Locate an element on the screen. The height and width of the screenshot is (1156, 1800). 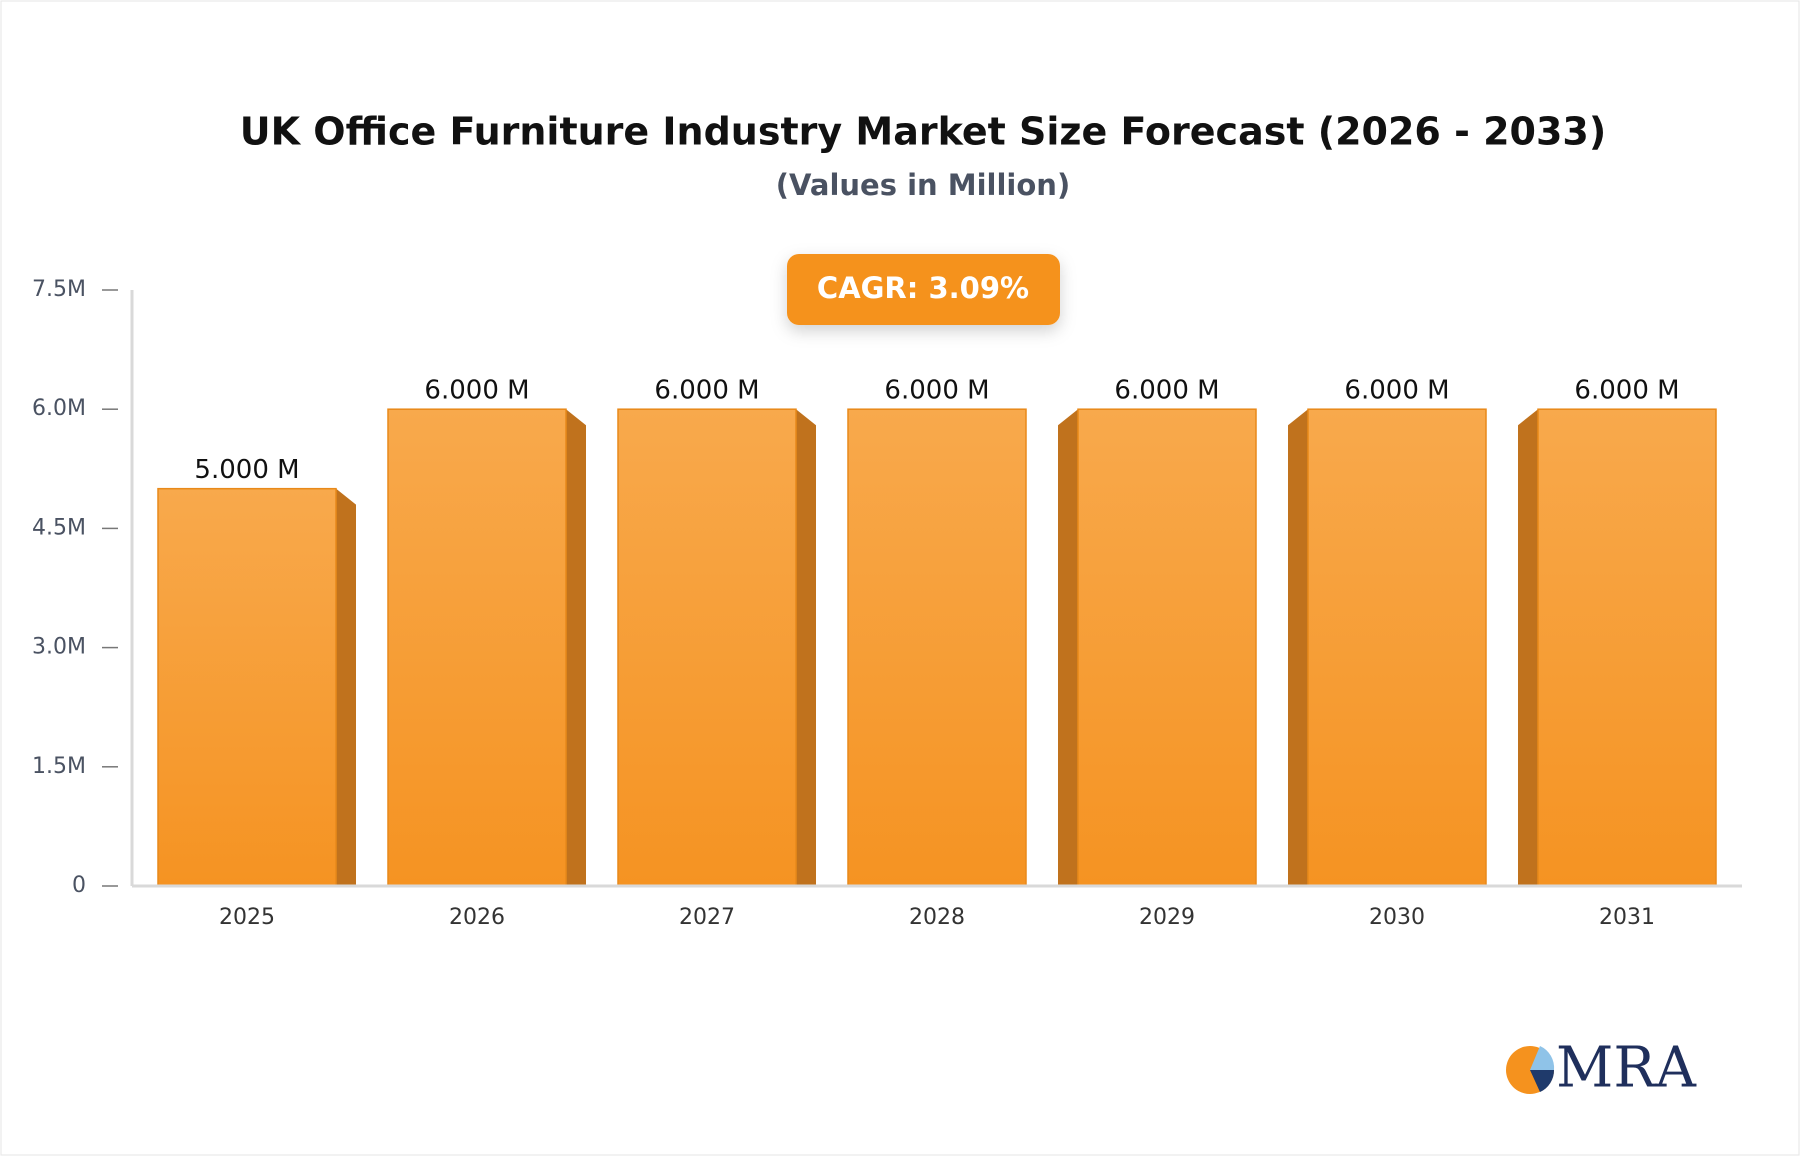
y-tick-label: 1.5M is located at coordinates (59, 766).